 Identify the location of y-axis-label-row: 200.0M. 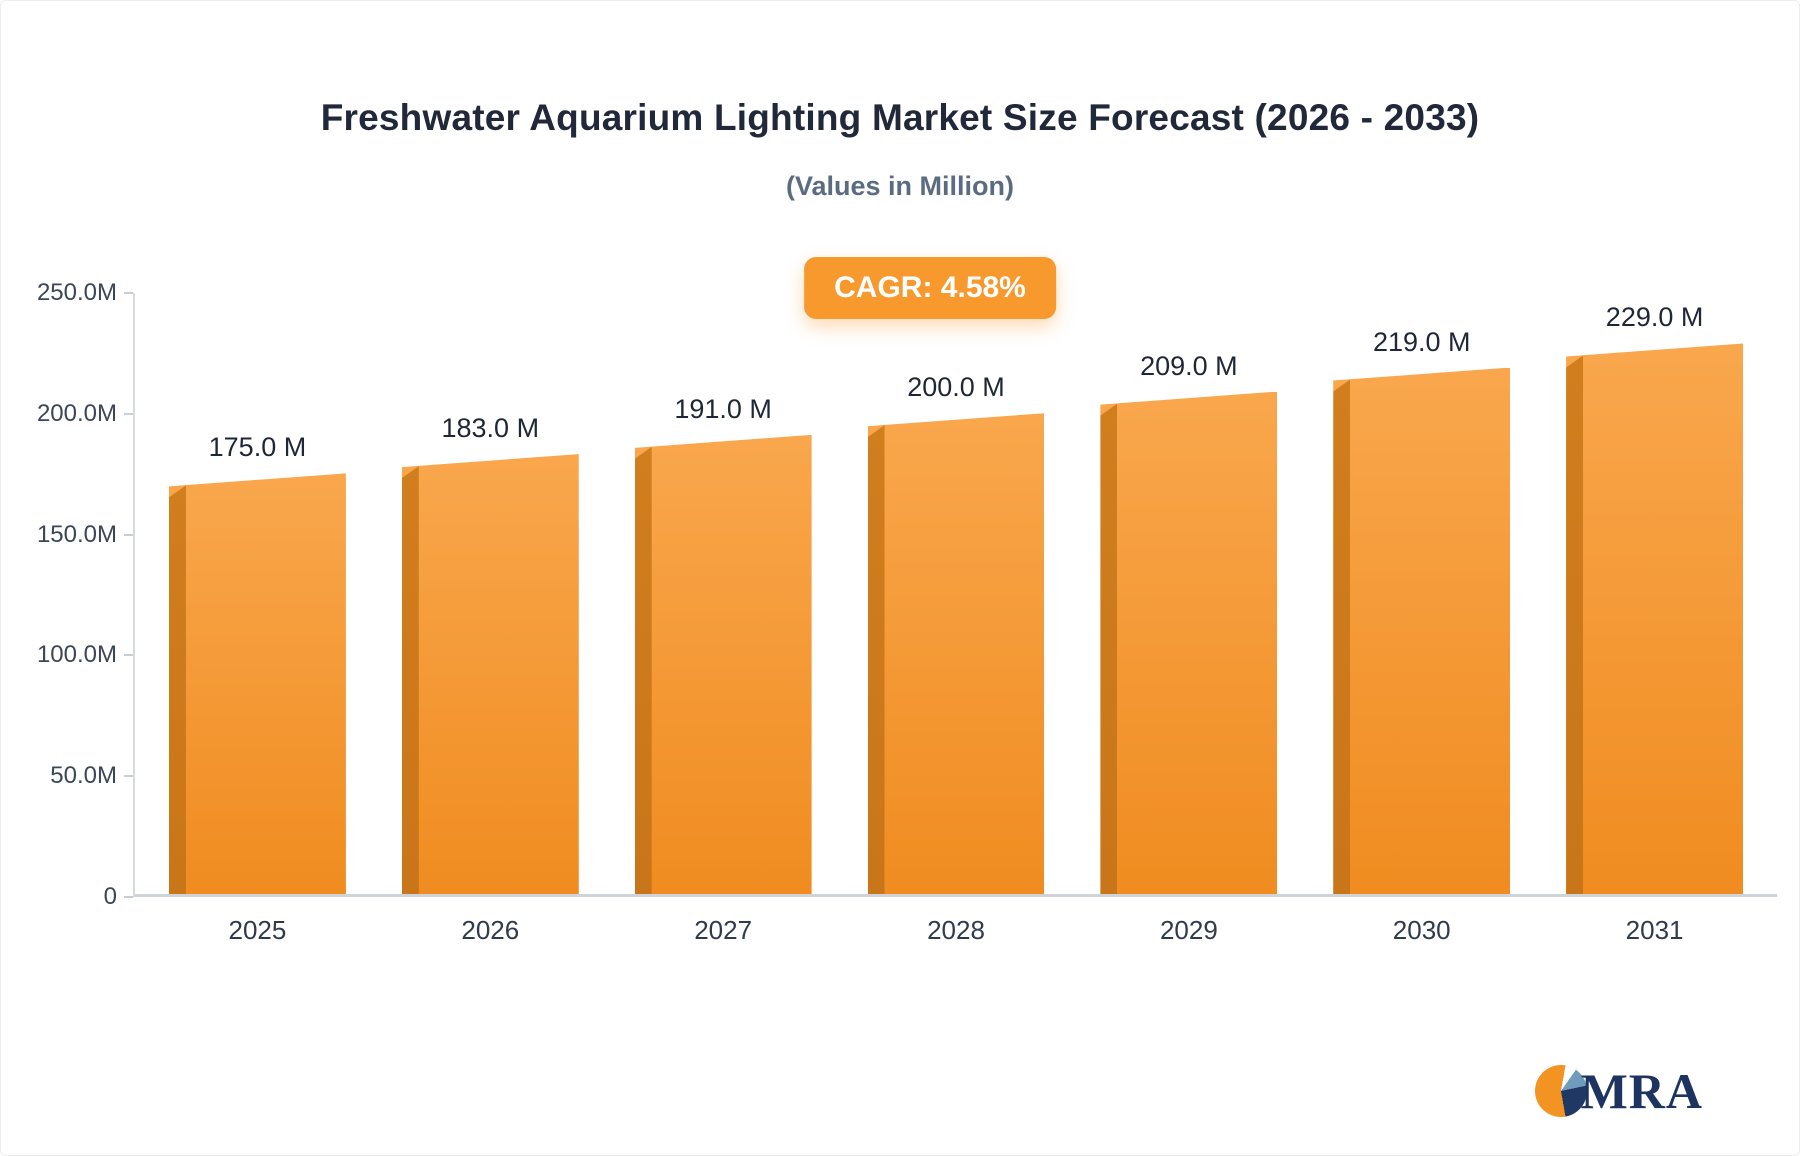
(85, 414).